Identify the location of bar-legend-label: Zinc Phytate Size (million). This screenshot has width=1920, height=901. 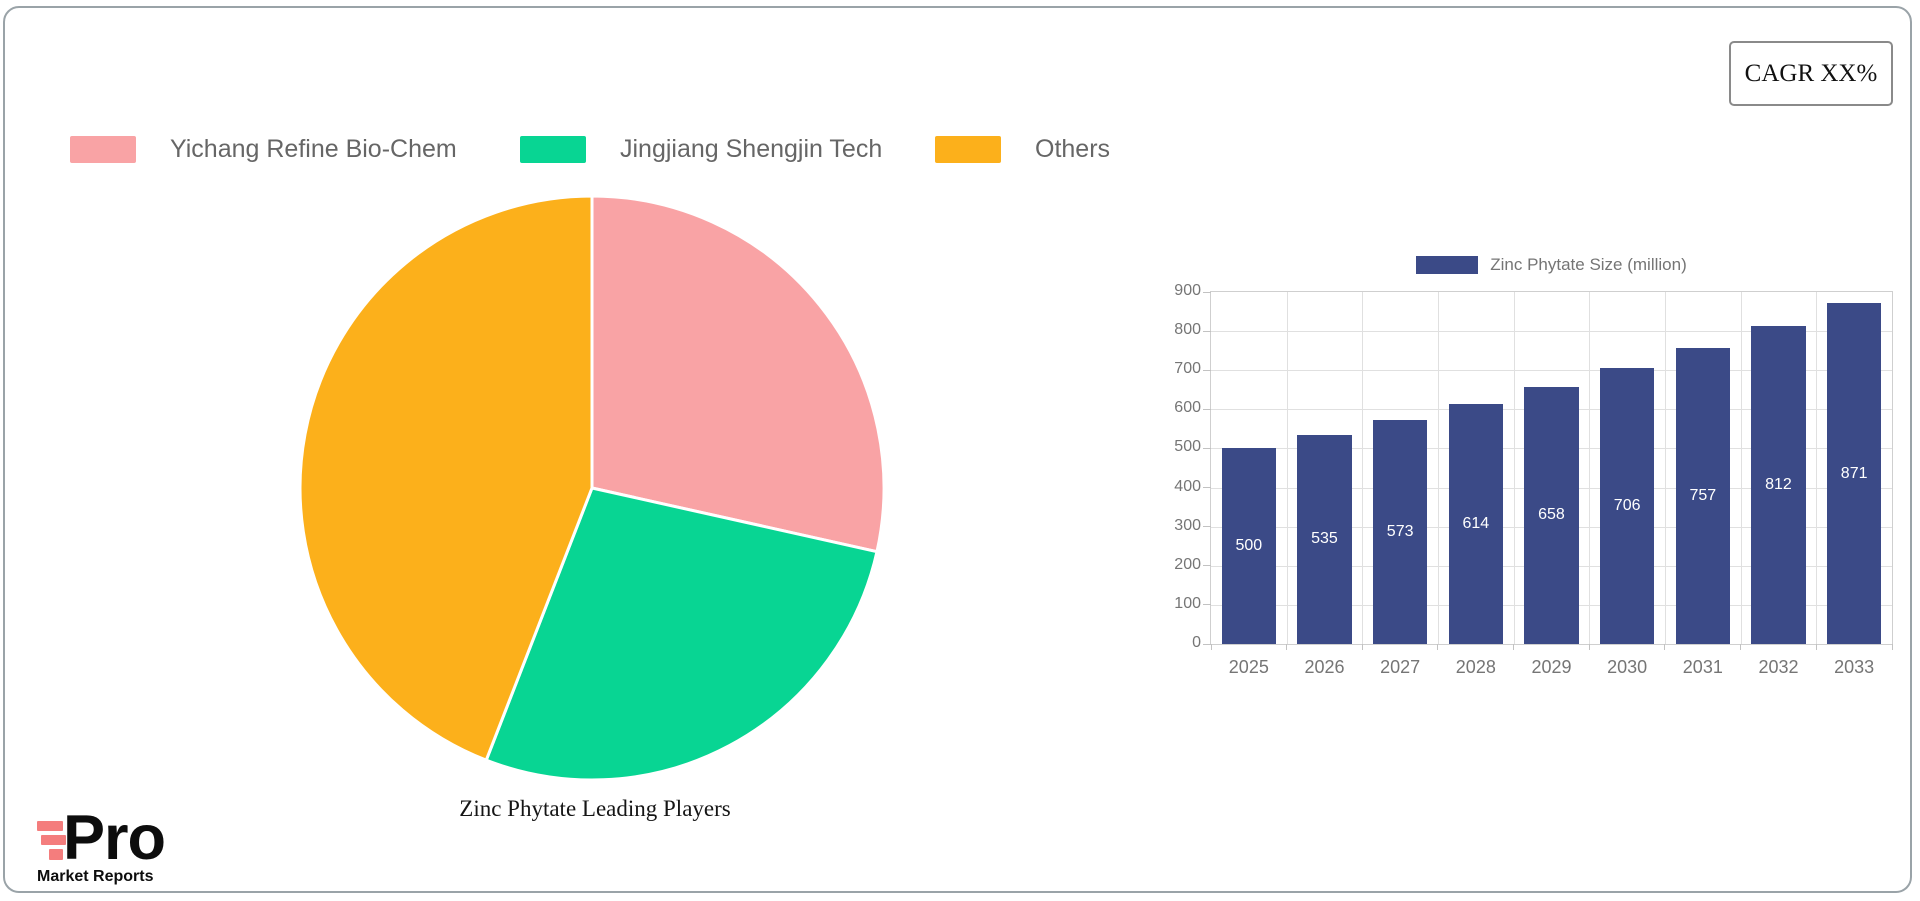
(1588, 264).